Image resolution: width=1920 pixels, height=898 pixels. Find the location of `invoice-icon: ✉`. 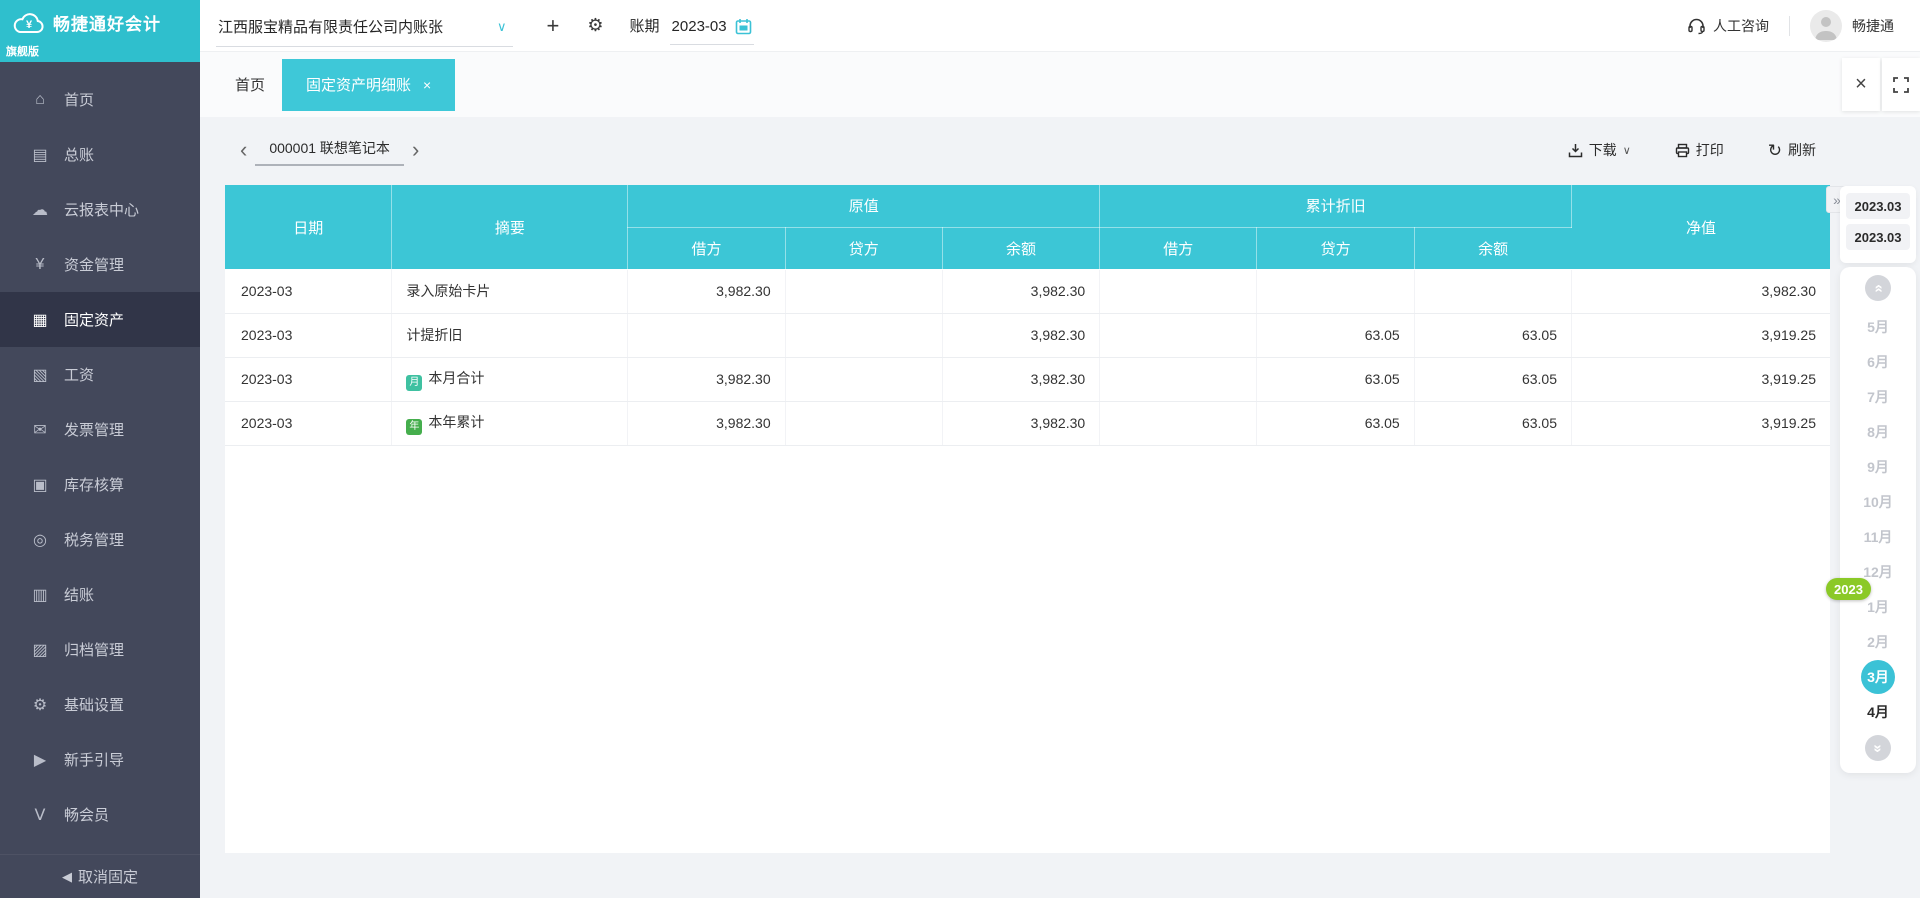

invoice-icon: ✉ is located at coordinates (40, 430).